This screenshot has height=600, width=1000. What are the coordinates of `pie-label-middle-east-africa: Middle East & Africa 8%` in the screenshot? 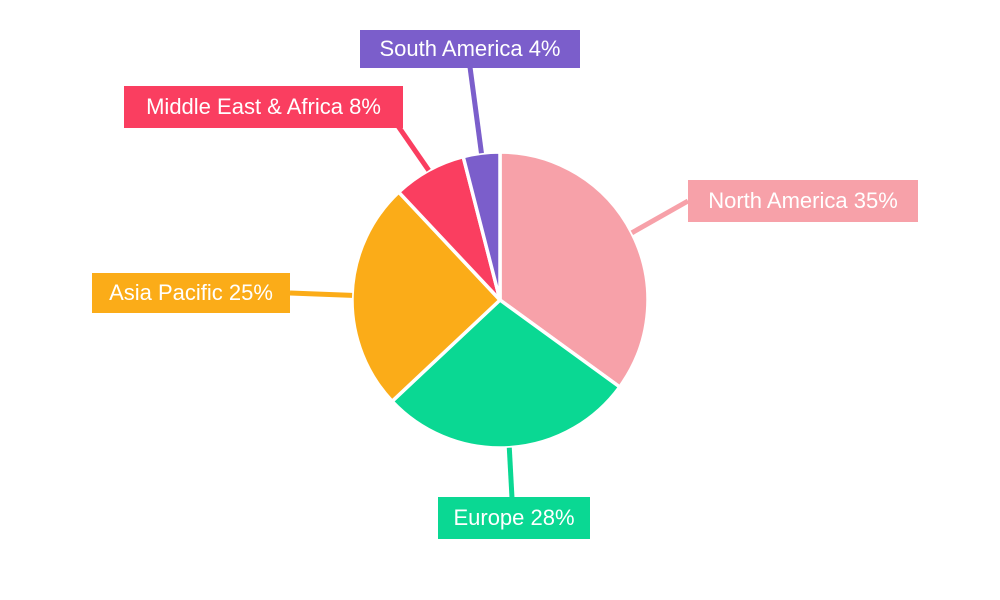 It's located at (263, 107).